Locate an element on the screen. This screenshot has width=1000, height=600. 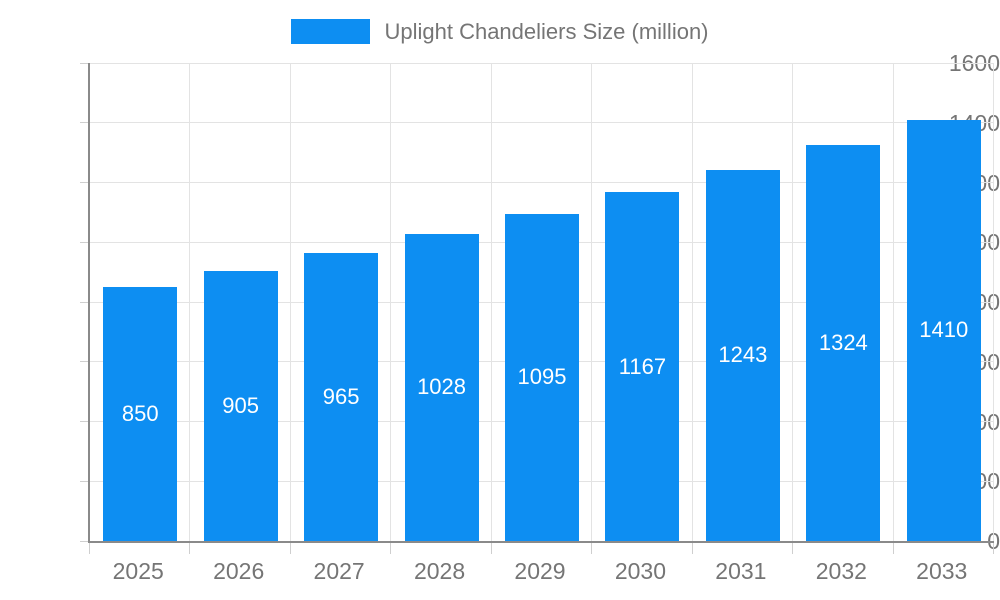
bar-value-label: 1243 is located at coordinates (743, 355).